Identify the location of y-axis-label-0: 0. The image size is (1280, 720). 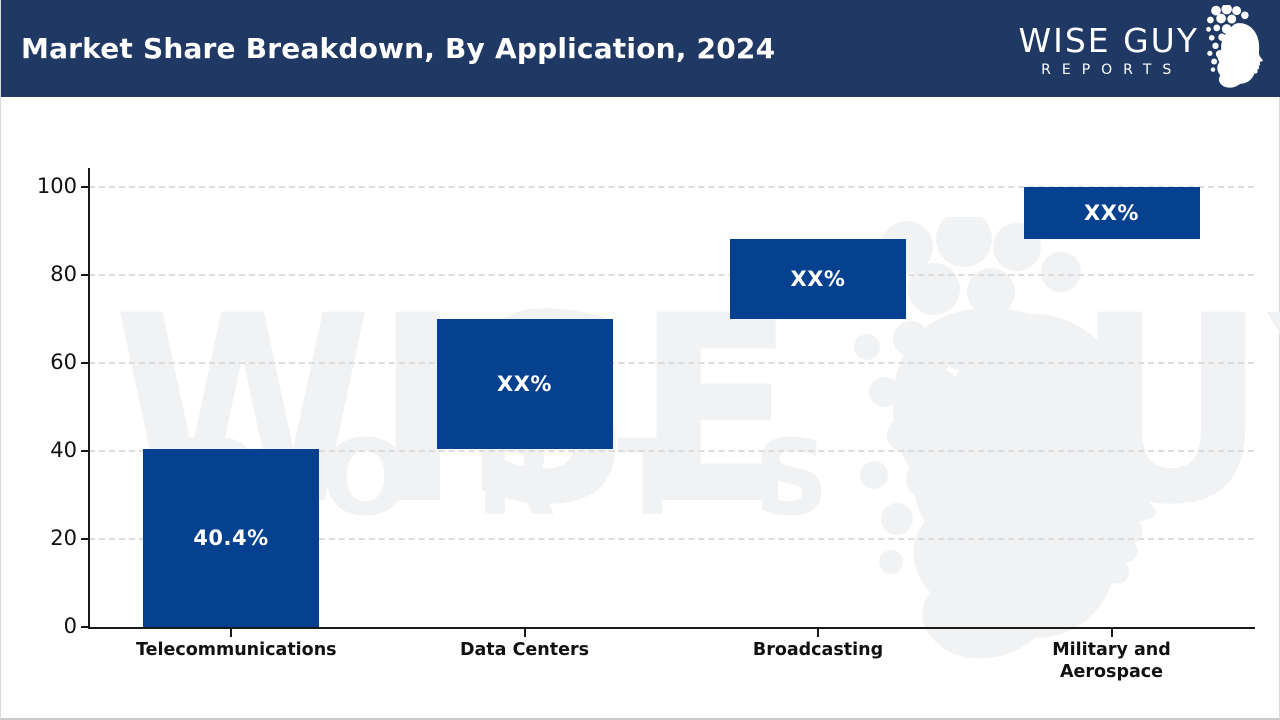
(70, 626).